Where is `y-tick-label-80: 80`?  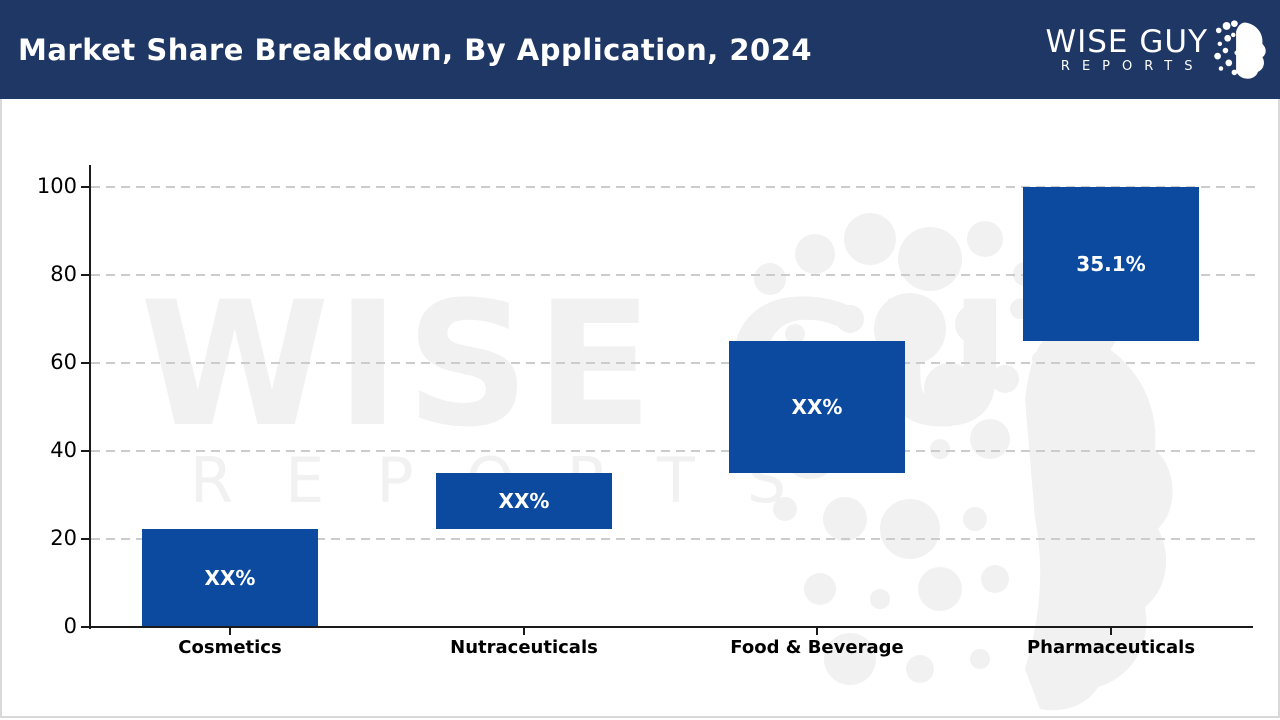 y-tick-label-80: 80 is located at coordinates (63, 274).